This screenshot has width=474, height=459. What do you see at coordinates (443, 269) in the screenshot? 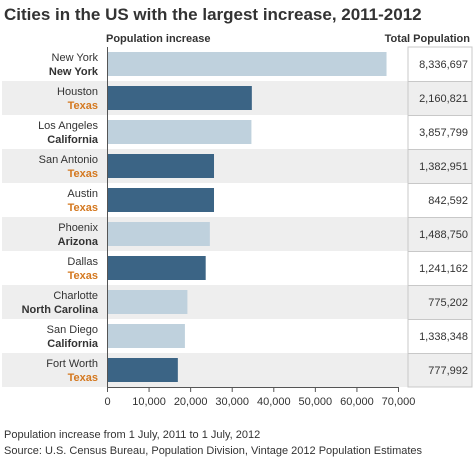
I see `total-value-label: 1,241,162` at bounding box center [443, 269].